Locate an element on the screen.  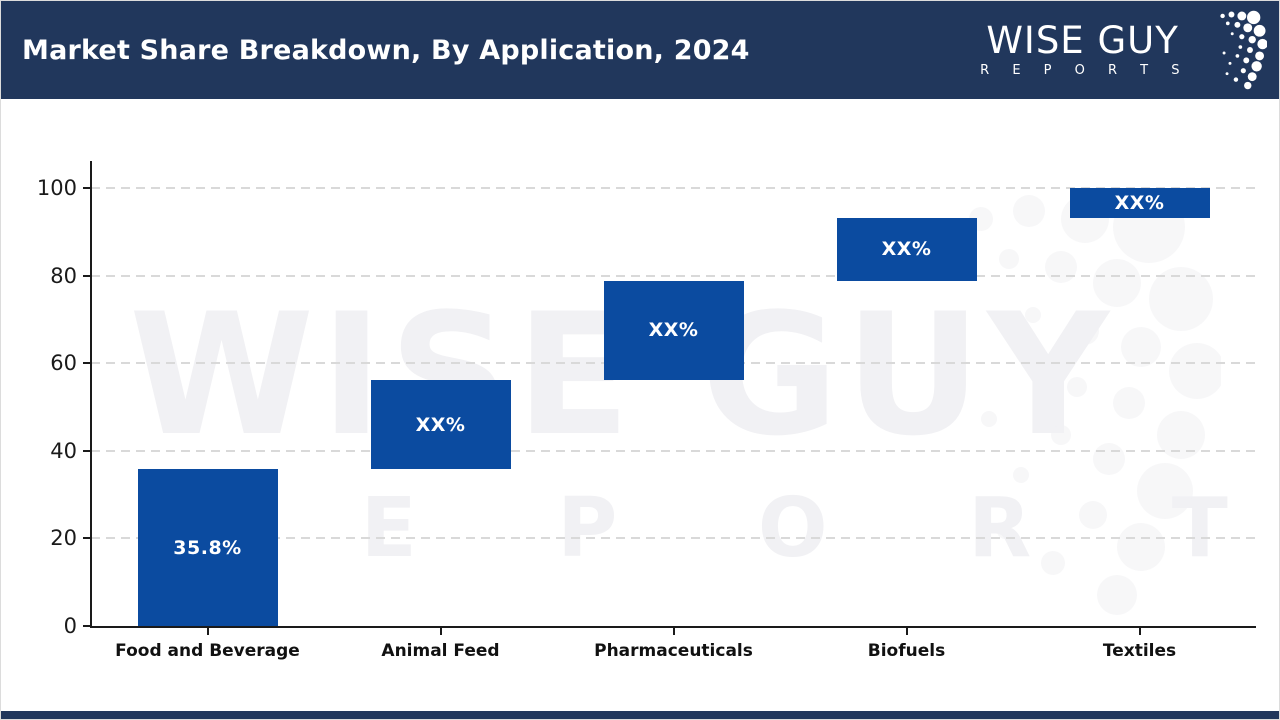
brand-logo-line1: WISE GUY is located at coordinates (1082, 40).